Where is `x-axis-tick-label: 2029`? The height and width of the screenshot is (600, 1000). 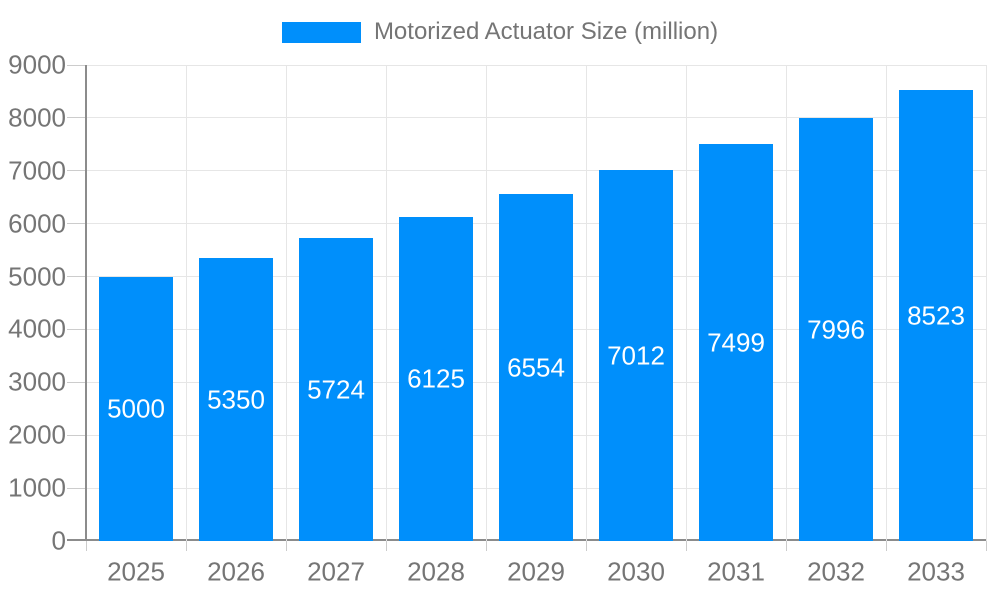 x-axis-tick-label: 2029 is located at coordinates (536, 571).